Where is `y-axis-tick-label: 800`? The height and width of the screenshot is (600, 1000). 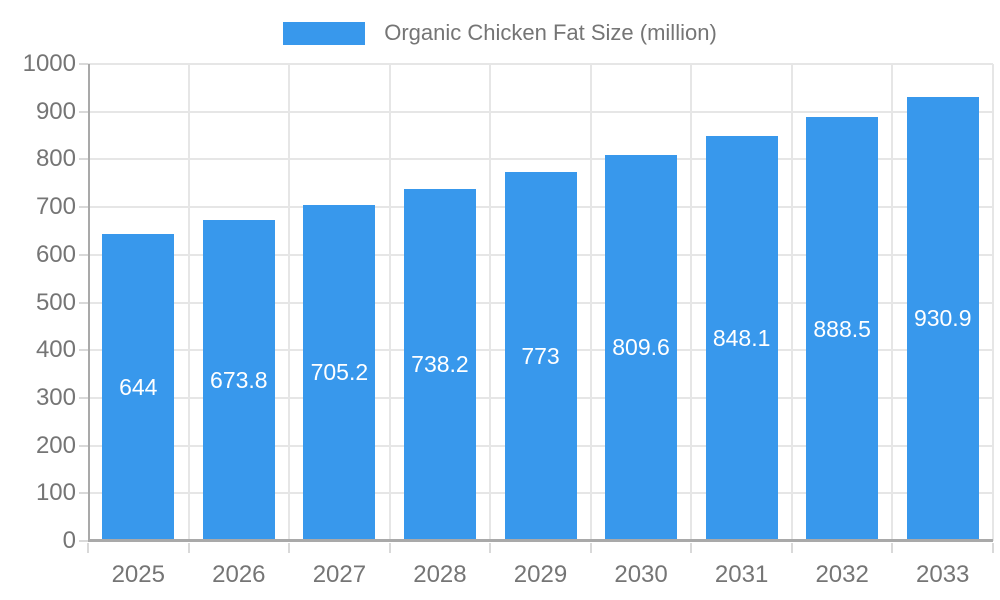
y-axis-tick-label: 800 is located at coordinates (55, 159).